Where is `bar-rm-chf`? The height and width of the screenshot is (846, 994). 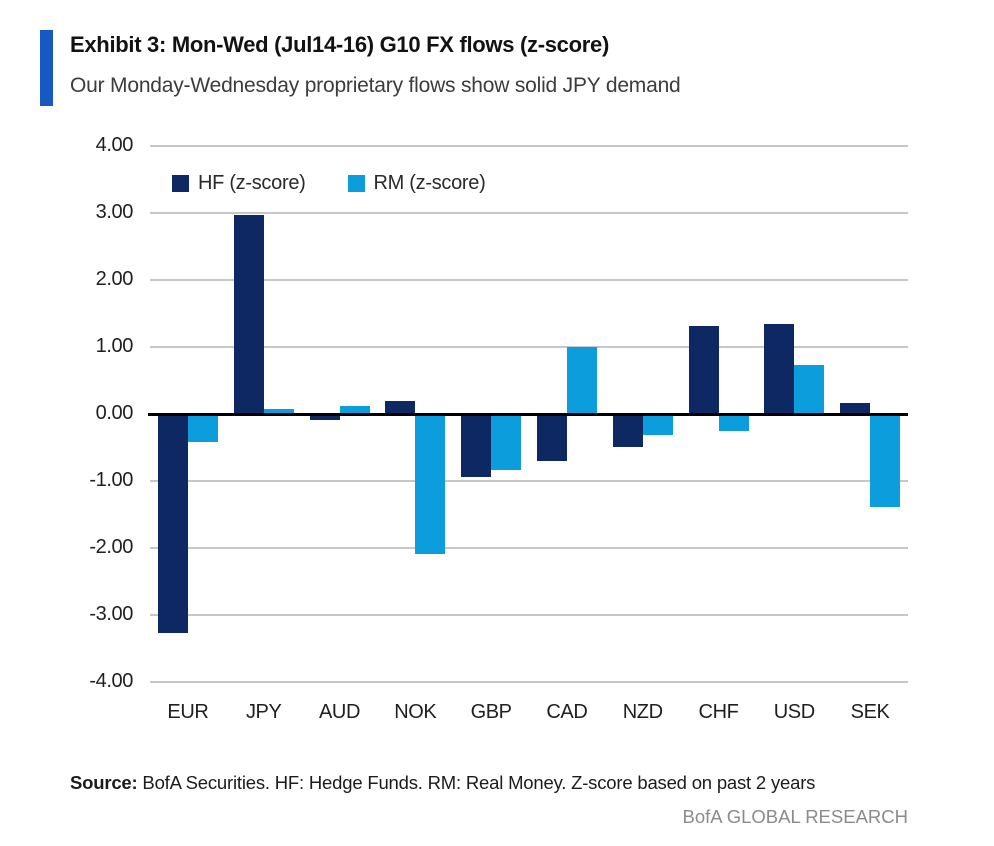 bar-rm-chf is located at coordinates (733, 423).